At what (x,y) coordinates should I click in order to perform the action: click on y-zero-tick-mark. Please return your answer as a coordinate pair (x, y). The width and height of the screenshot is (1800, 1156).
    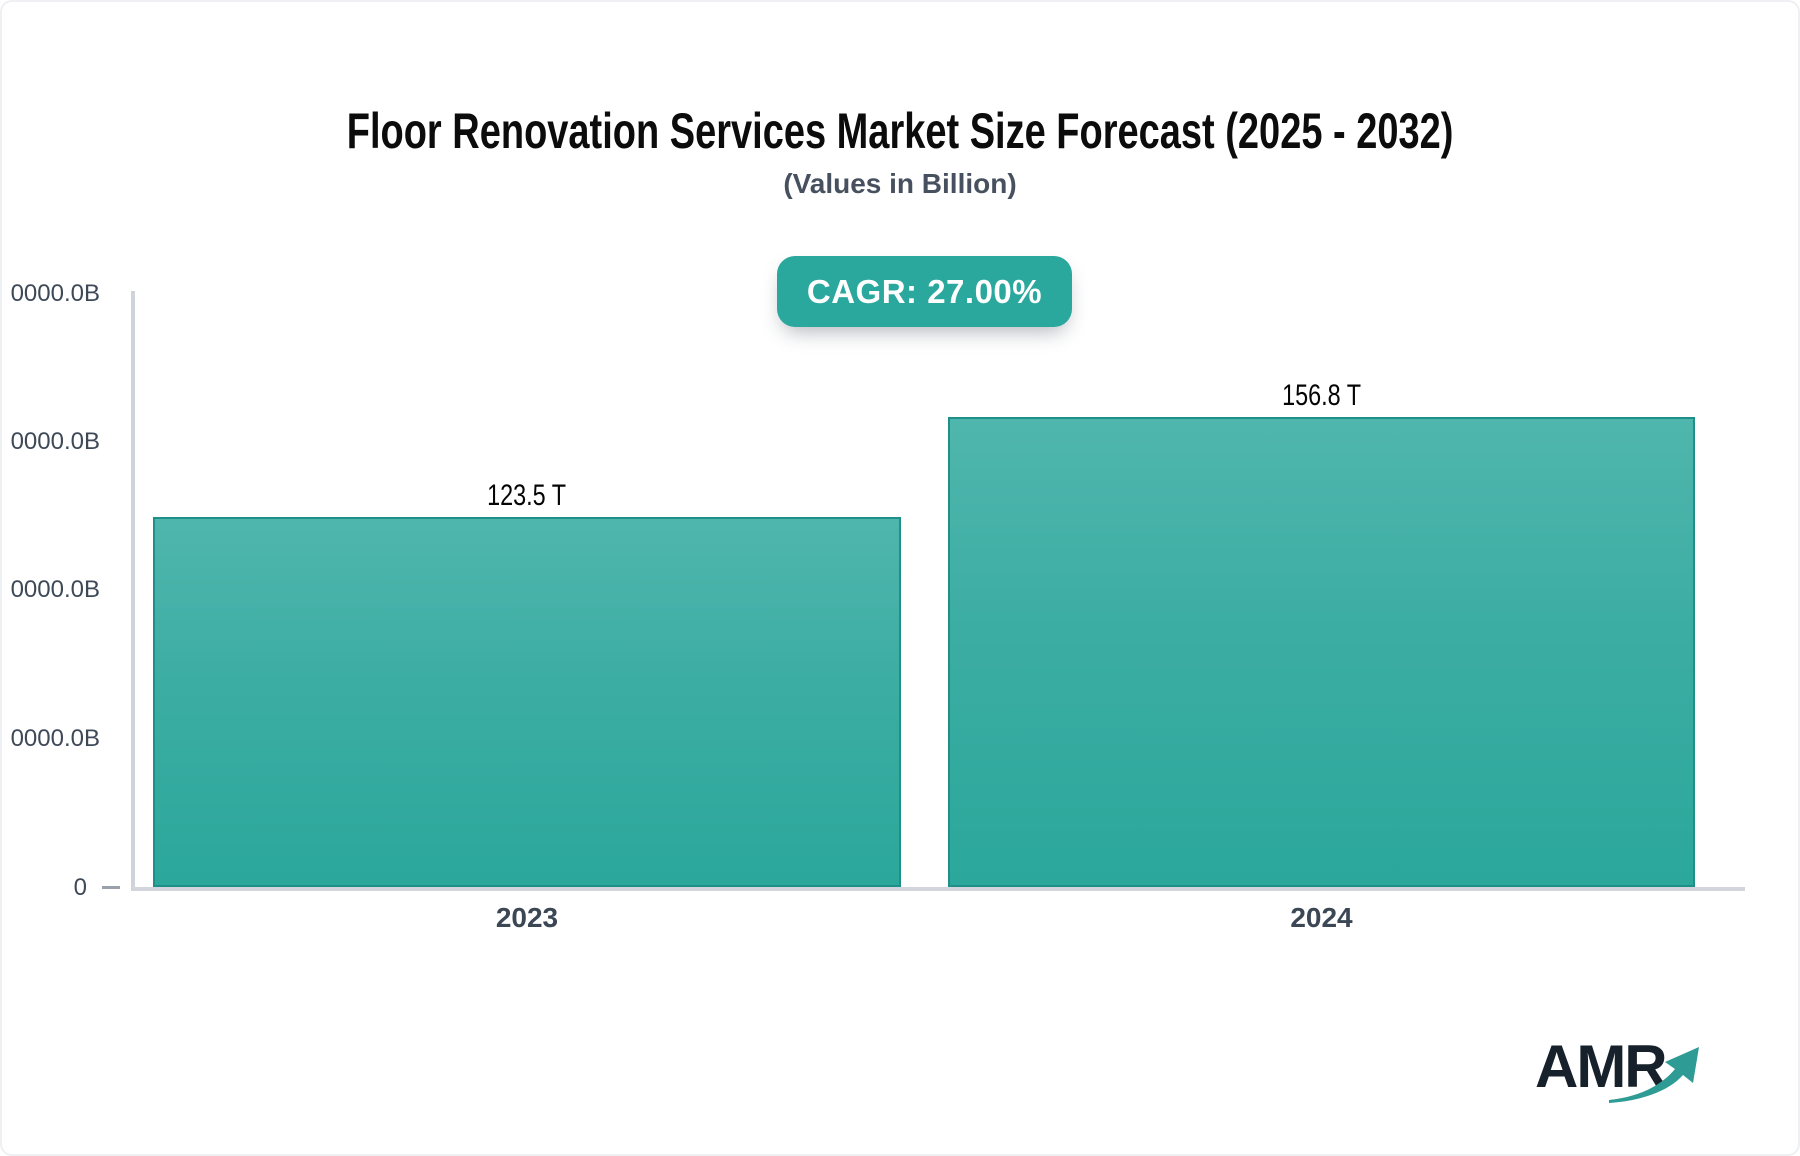
    Looking at the image, I should click on (111, 887).